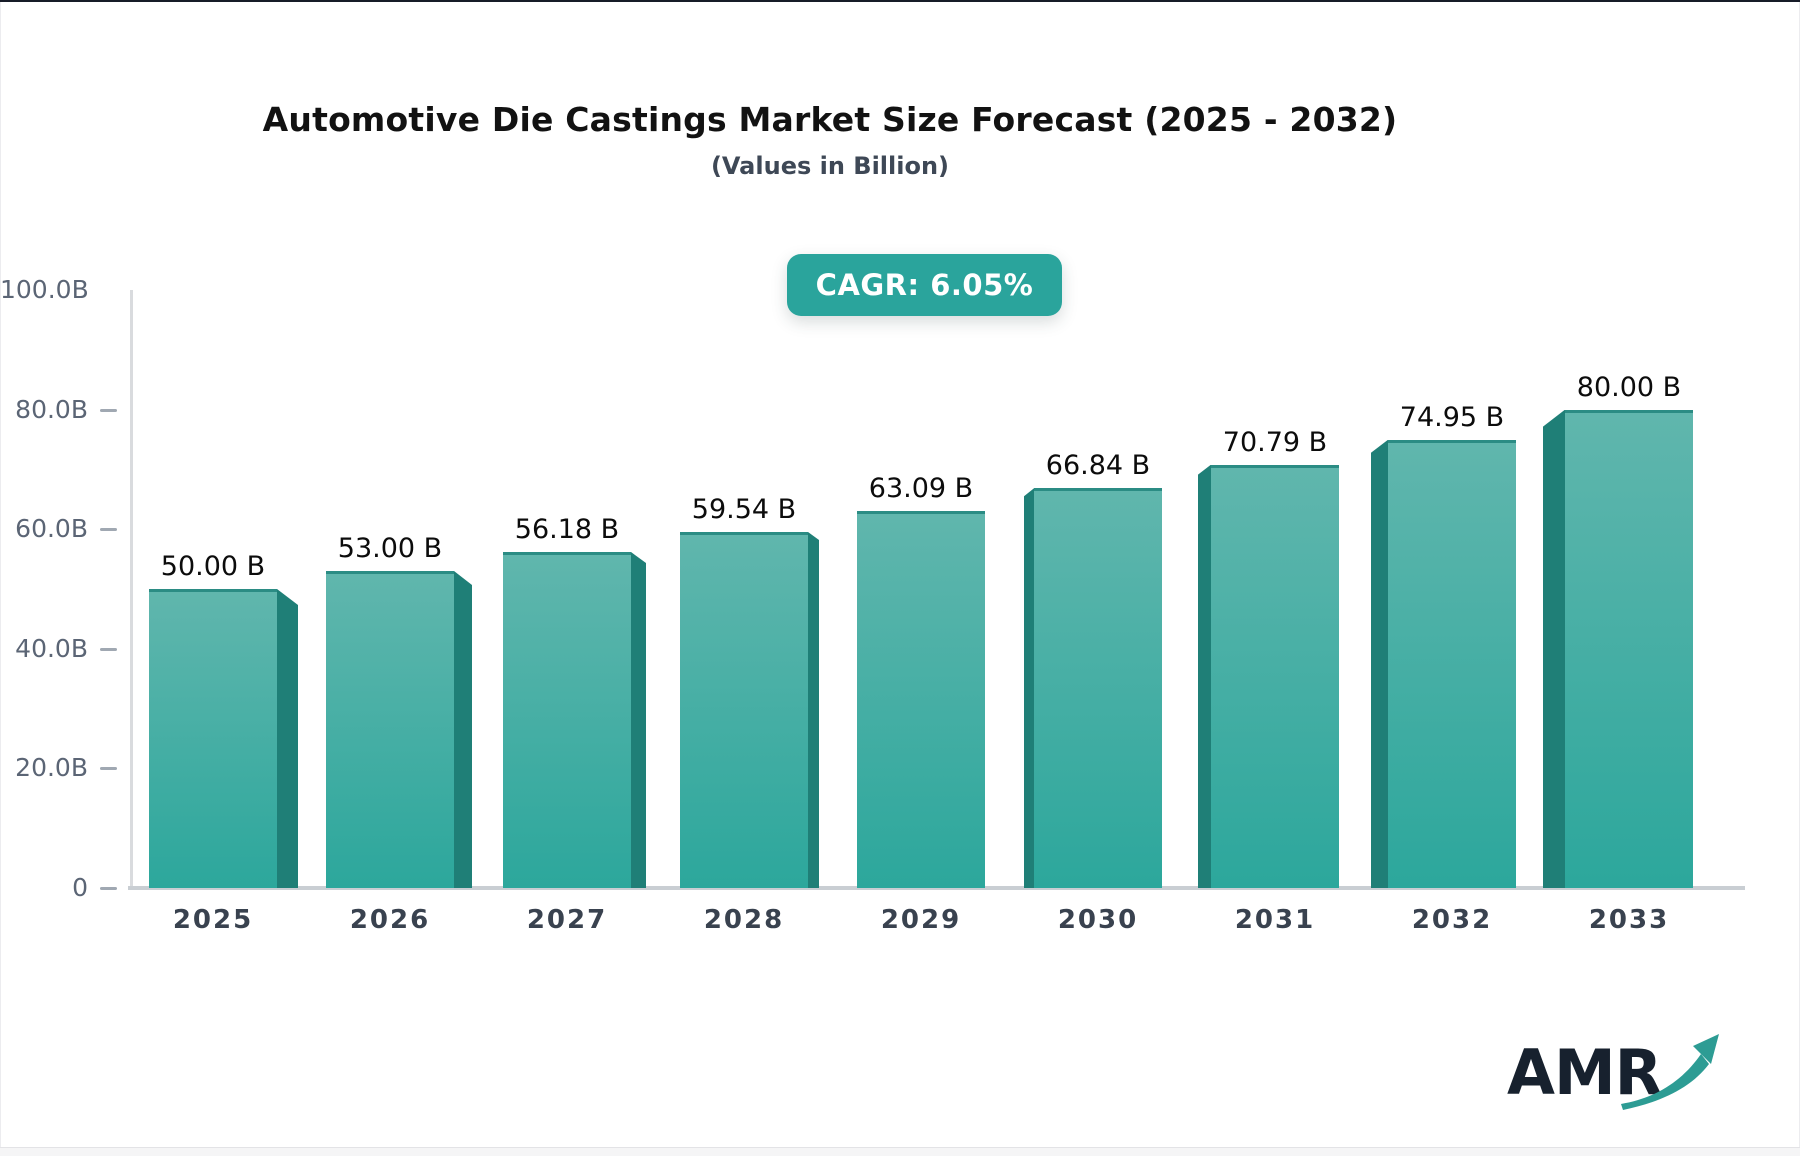  What do you see at coordinates (51, 529) in the screenshot?
I see `y-axis-tick-label: 60.0B` at bounding box center [51, 529].